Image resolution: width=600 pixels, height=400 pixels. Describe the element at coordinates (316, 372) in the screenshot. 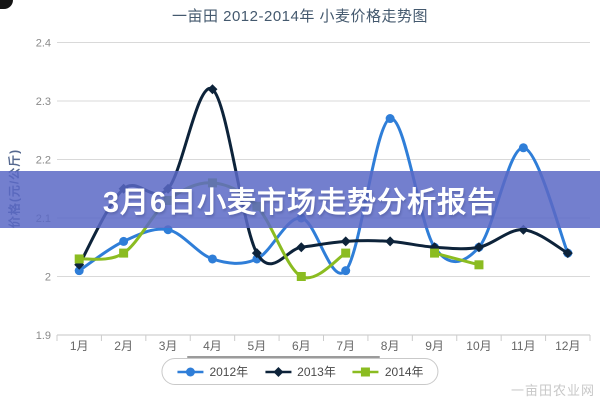

I see `legend-label: 2013年` at that location.